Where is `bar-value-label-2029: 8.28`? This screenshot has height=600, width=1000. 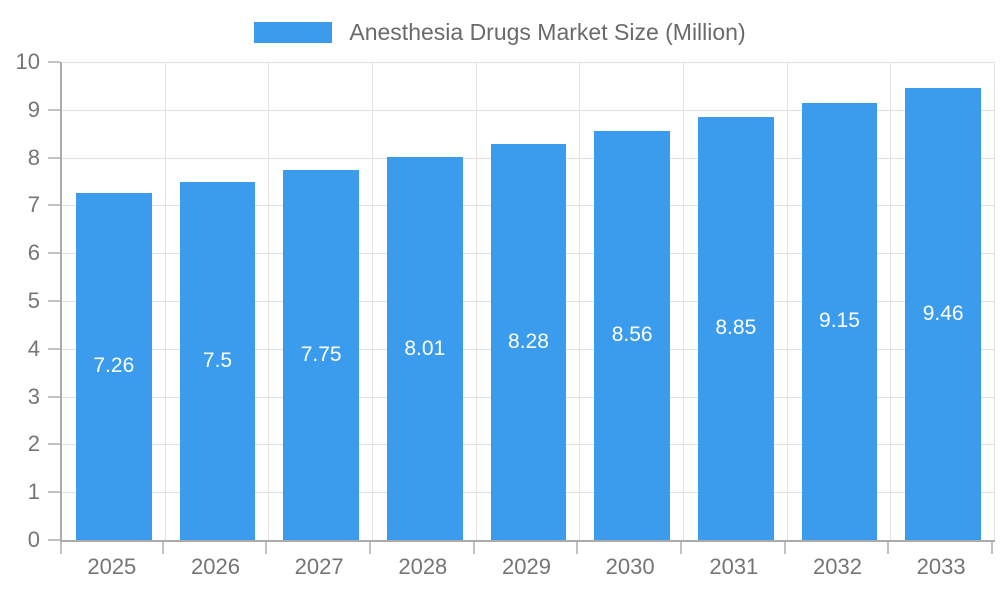 bar-value-label-2029: 8.28 is located at coordinates (528, 342).